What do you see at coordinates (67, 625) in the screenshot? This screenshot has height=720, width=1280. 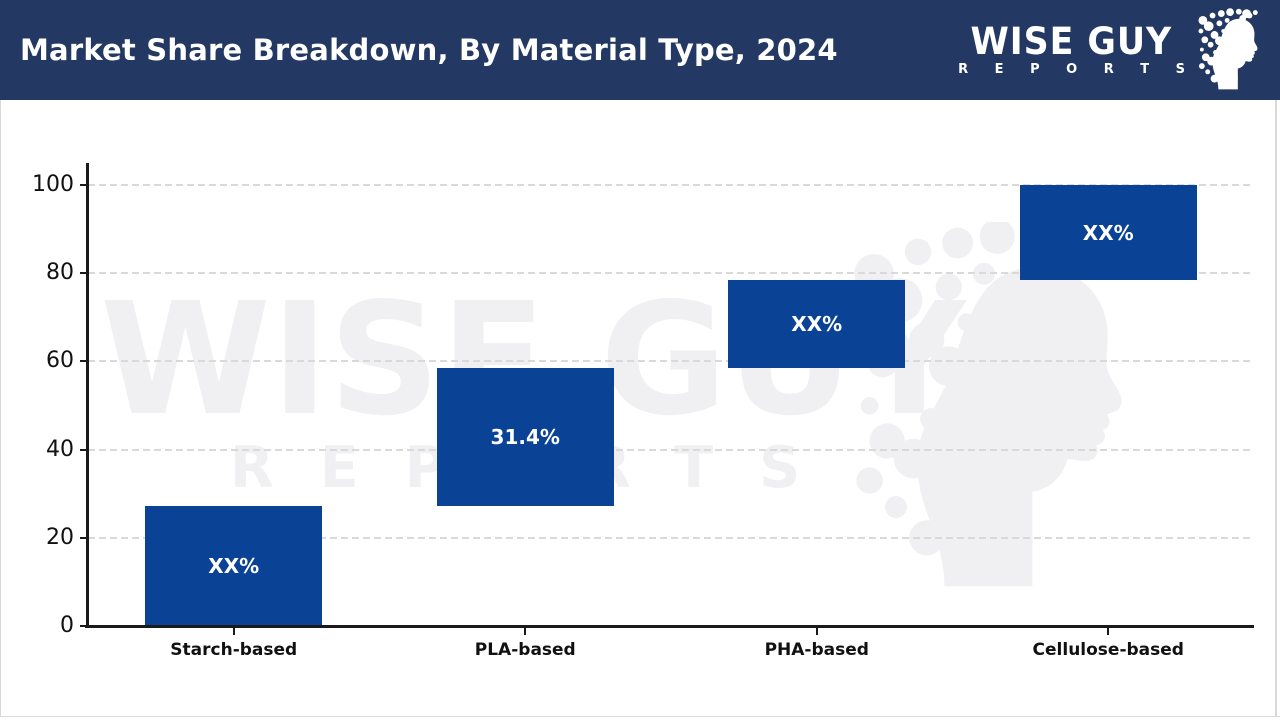 I see `y-tick-label: 0` at bounding box center [67, 625].